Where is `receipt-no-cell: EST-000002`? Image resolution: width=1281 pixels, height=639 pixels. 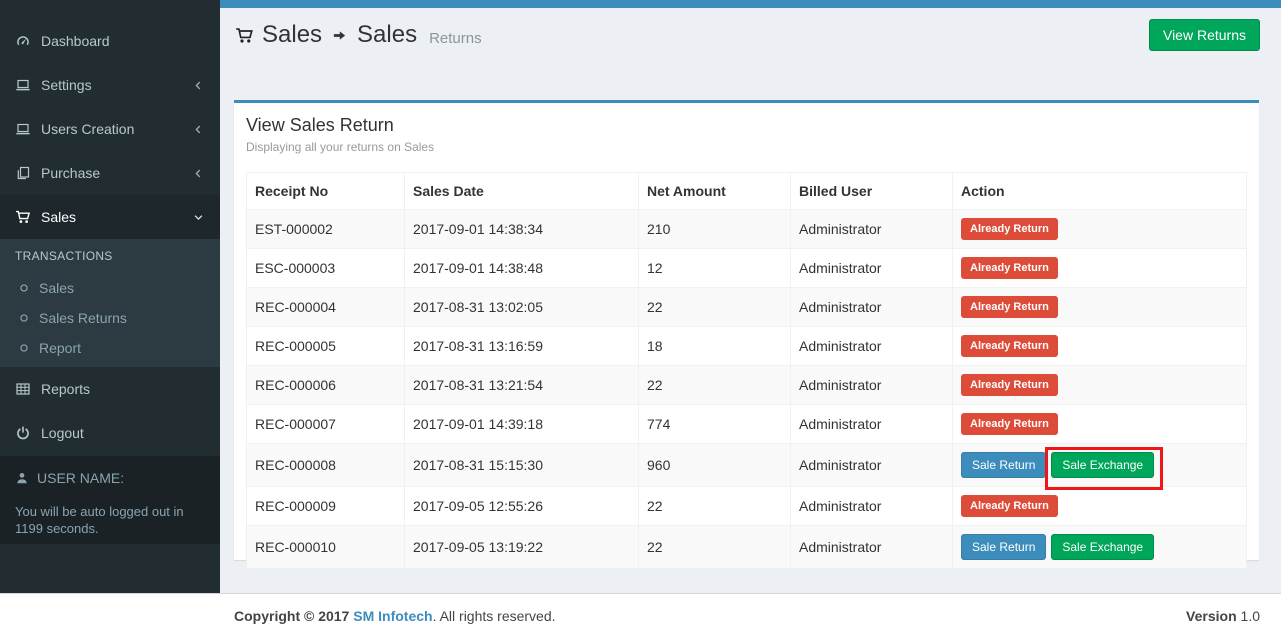 receipt-no-cell: EST-000002 is located at coordinates (325, 229).